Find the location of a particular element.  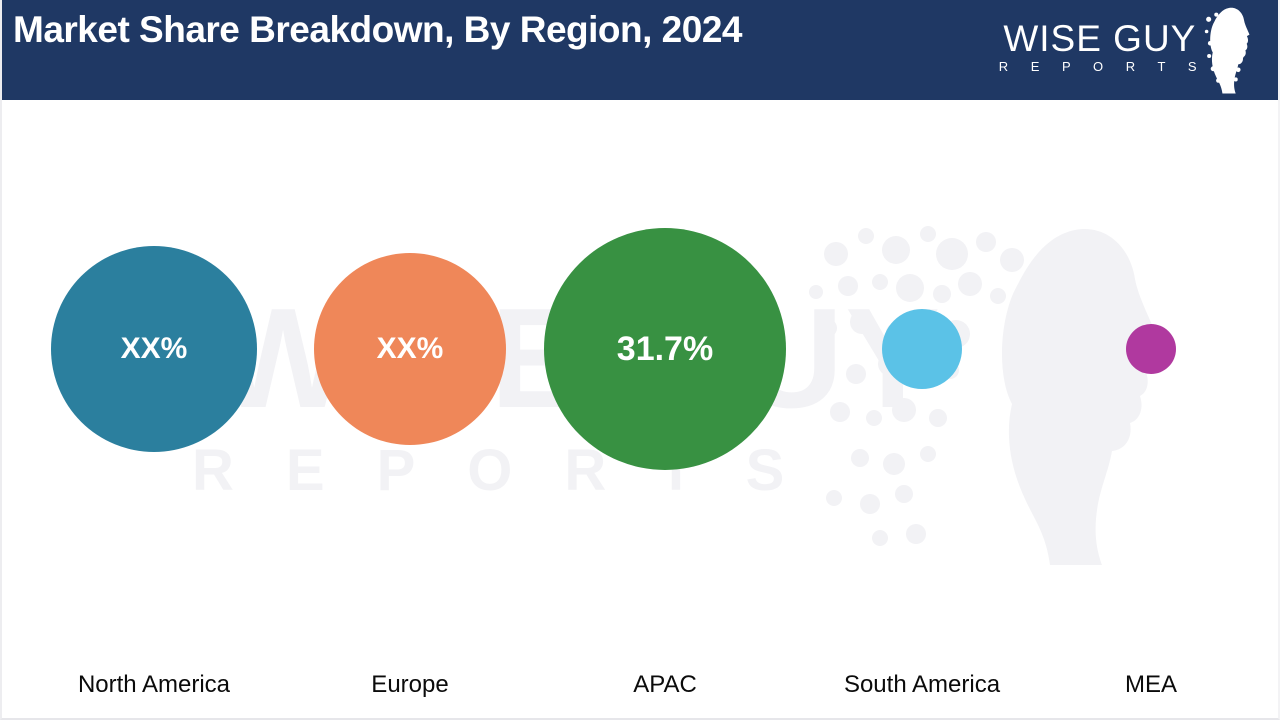

page-title: Market Share Breakdown, By Region, 2024 is located at coordinates (378, 29).